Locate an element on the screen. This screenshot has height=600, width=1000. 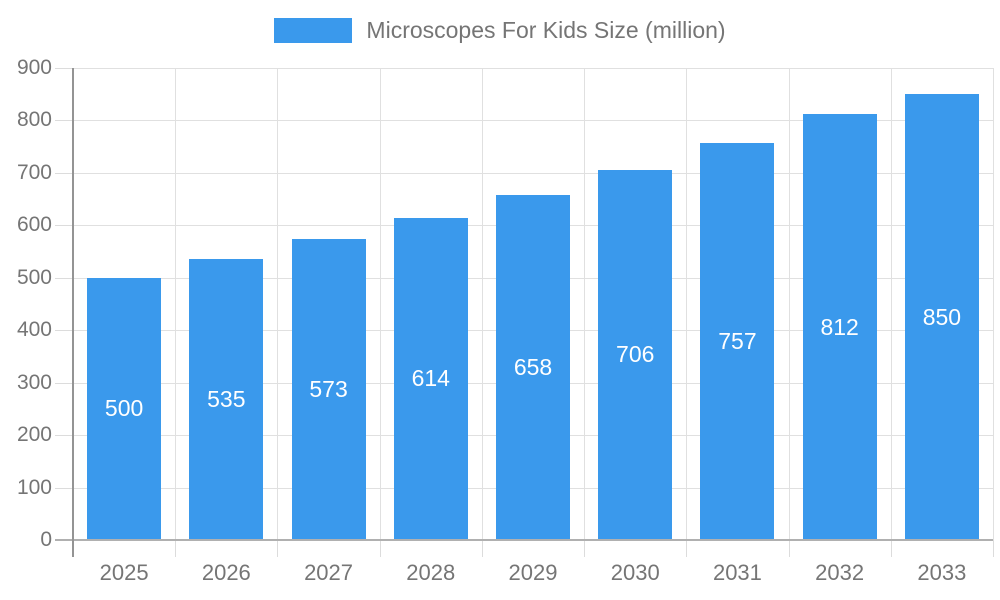
y-tick-label: 900 is located at coordinates (34, 67).